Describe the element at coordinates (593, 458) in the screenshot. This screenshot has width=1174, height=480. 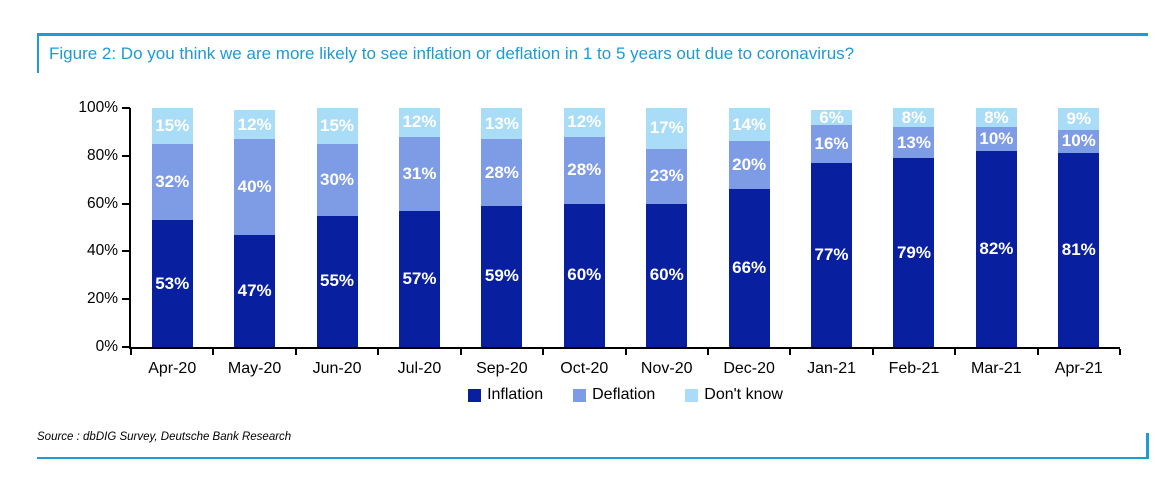
I see `figure-bottom-border` at that location.